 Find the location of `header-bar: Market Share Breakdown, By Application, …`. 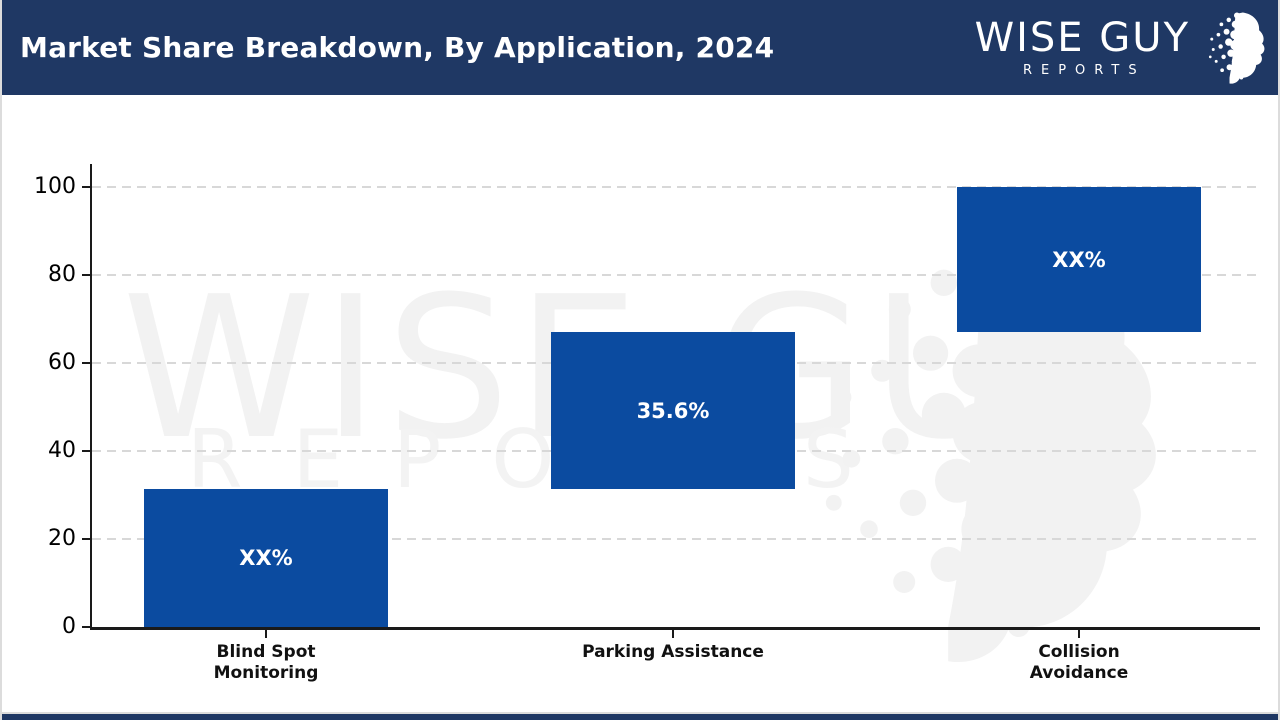

header-bar: Market Share Breakdown, By Application, … is located at coordinates (640, 47).